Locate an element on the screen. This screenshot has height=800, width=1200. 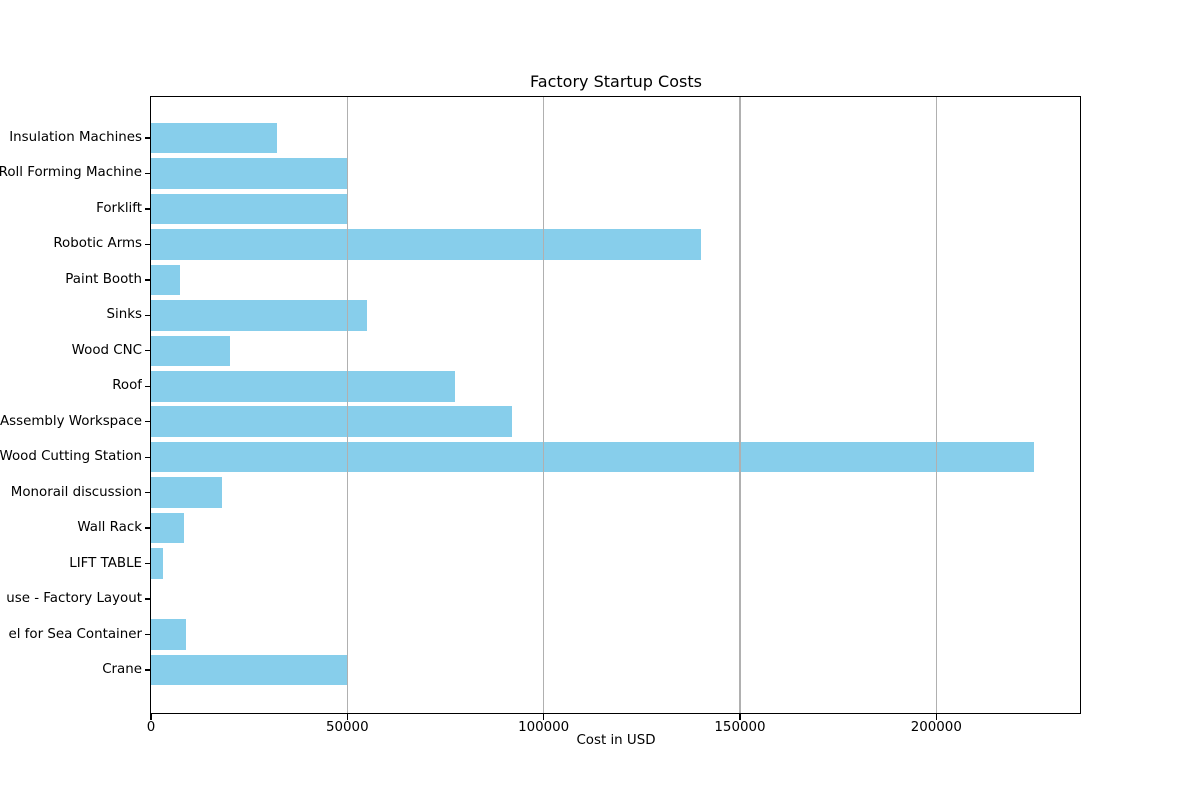
y-tick-label-12: LIFT TABLE is located at coordinates (105, 563).